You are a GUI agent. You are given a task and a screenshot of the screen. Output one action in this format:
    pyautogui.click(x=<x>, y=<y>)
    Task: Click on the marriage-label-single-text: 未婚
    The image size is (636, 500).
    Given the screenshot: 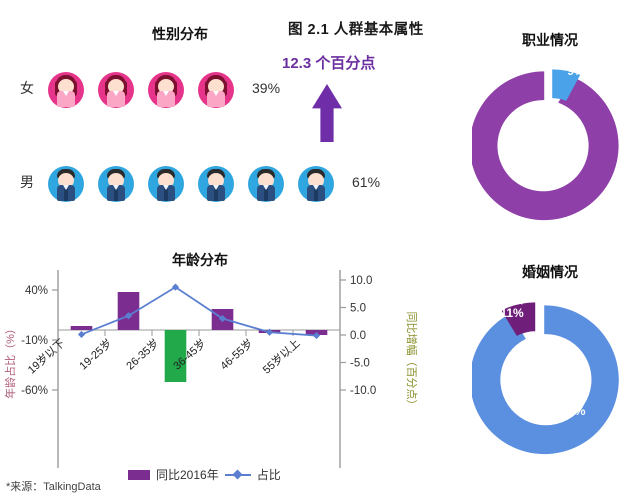 What is the action you would take?
    pyautogui.click(x=512, y=300)
    